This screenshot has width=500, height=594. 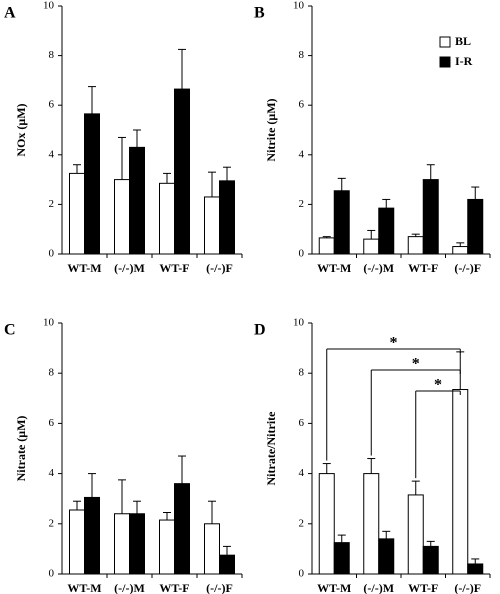 I want to click on y-axis-label: Nitrite (μM), so click(x=271, y=129).